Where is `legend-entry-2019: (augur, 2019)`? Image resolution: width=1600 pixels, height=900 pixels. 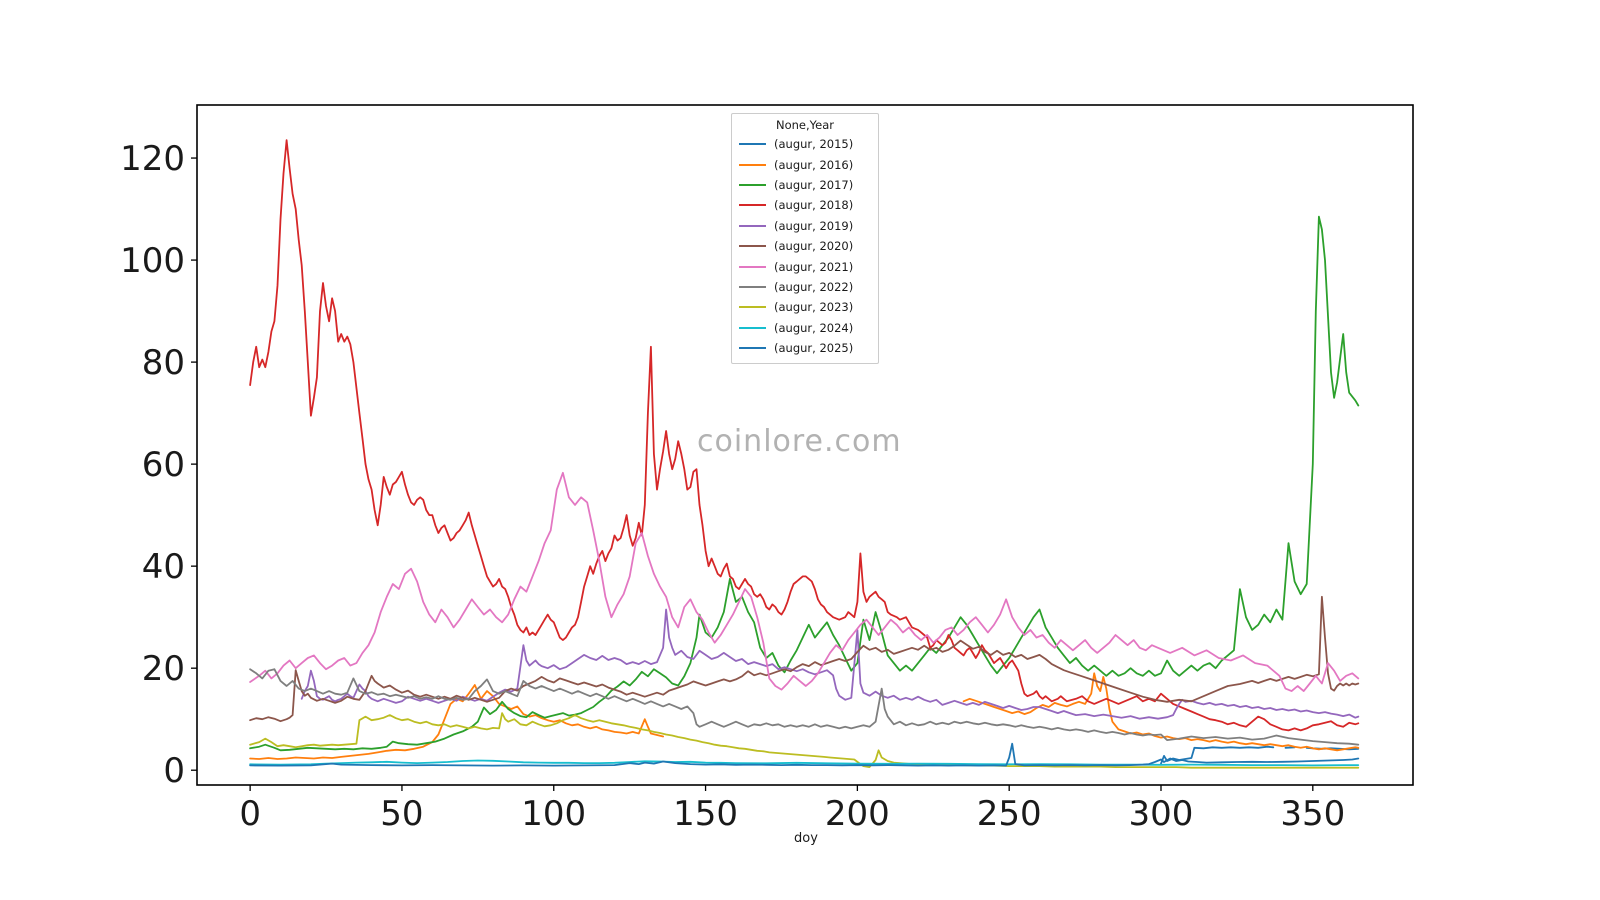
legend-entry-2019: (augur, 2019) is located at coordinates (805, 226).